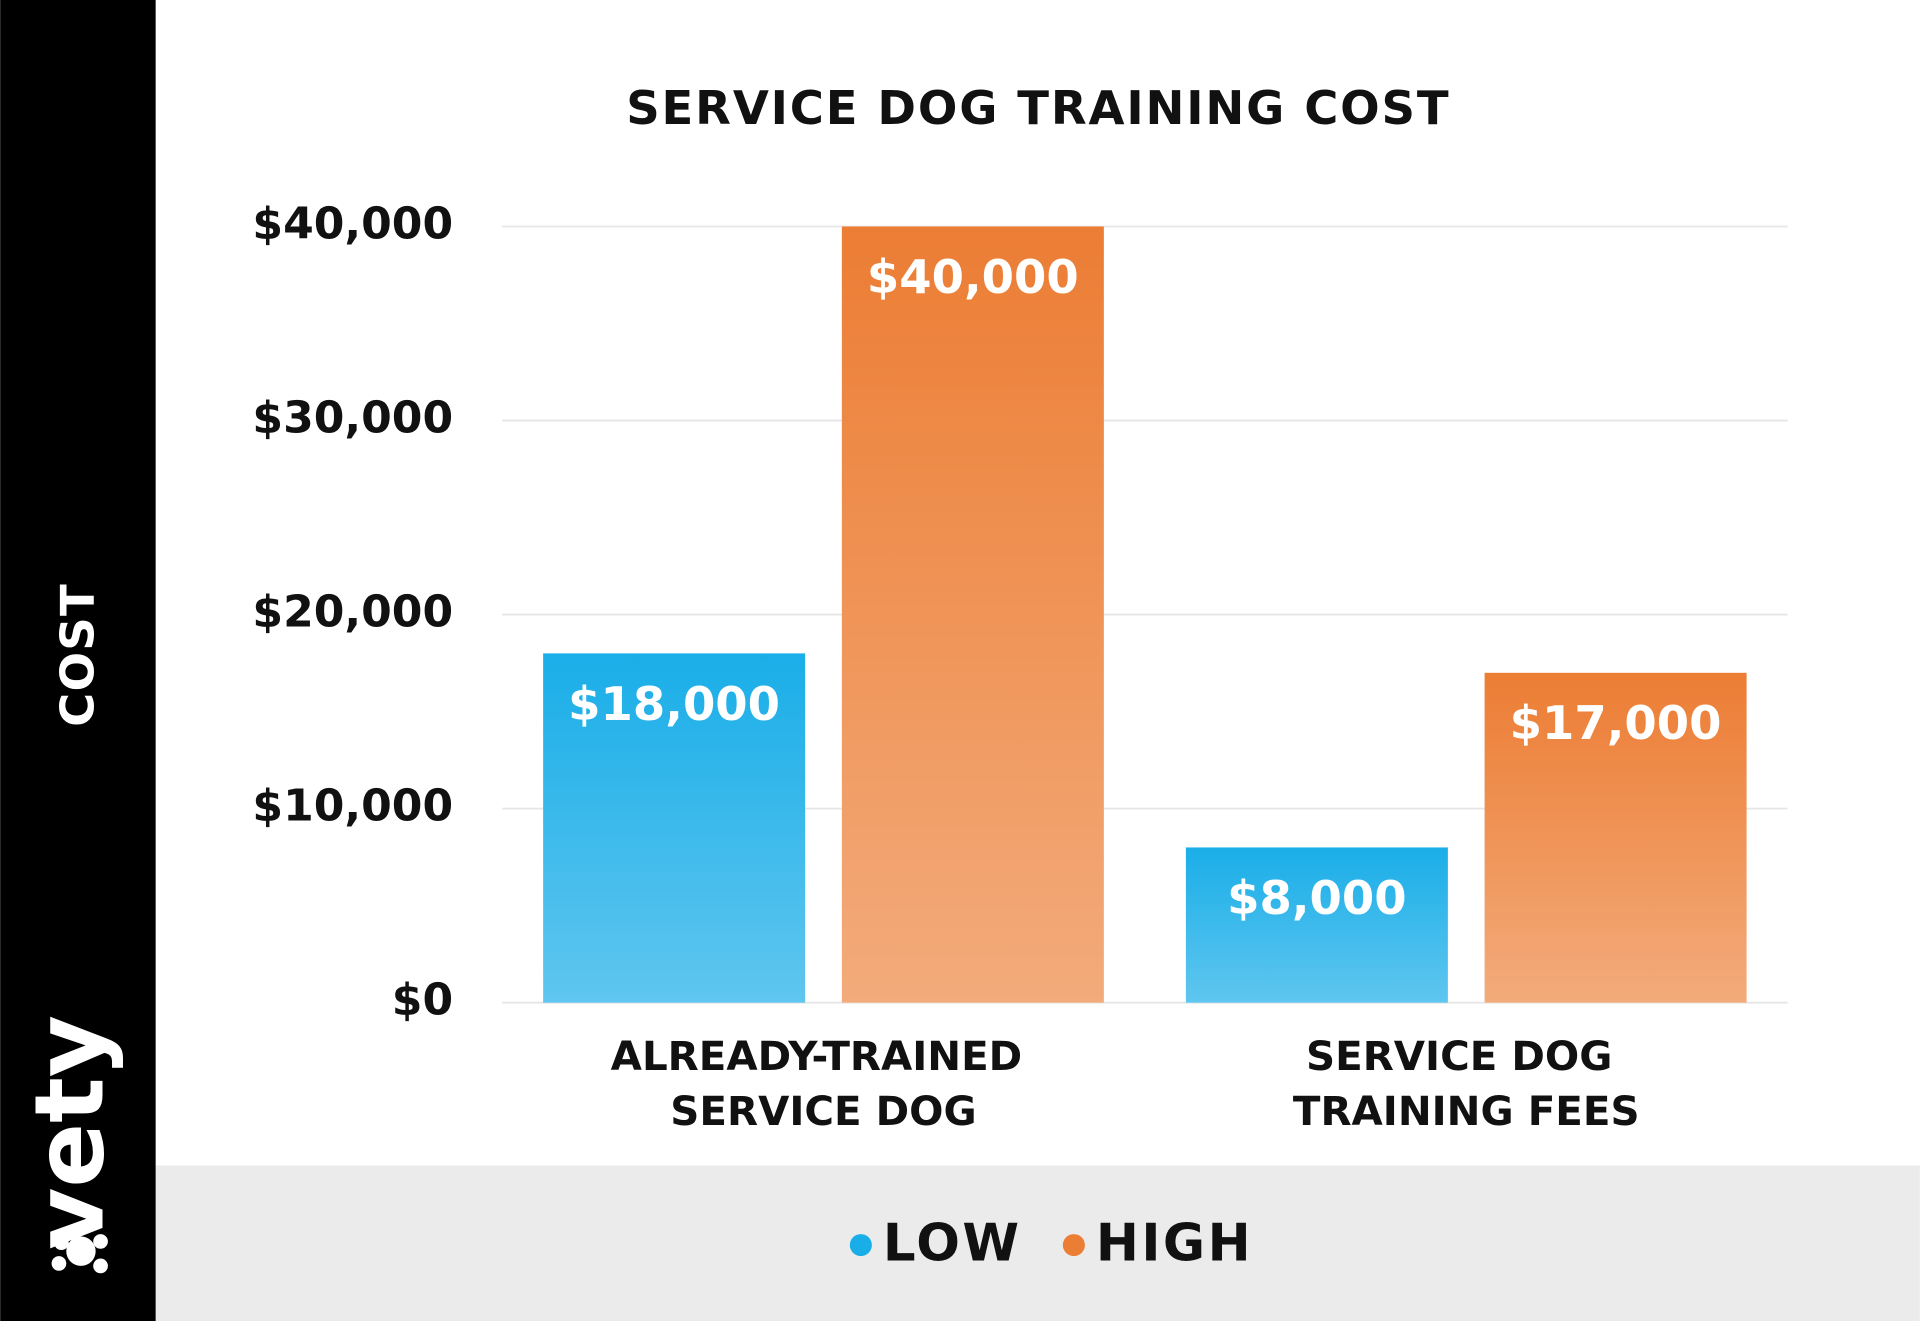 The image size is (1920, 1321). I want to click on chart-title: SERVICE DOG TRAINING COST, so click(1038, 108).